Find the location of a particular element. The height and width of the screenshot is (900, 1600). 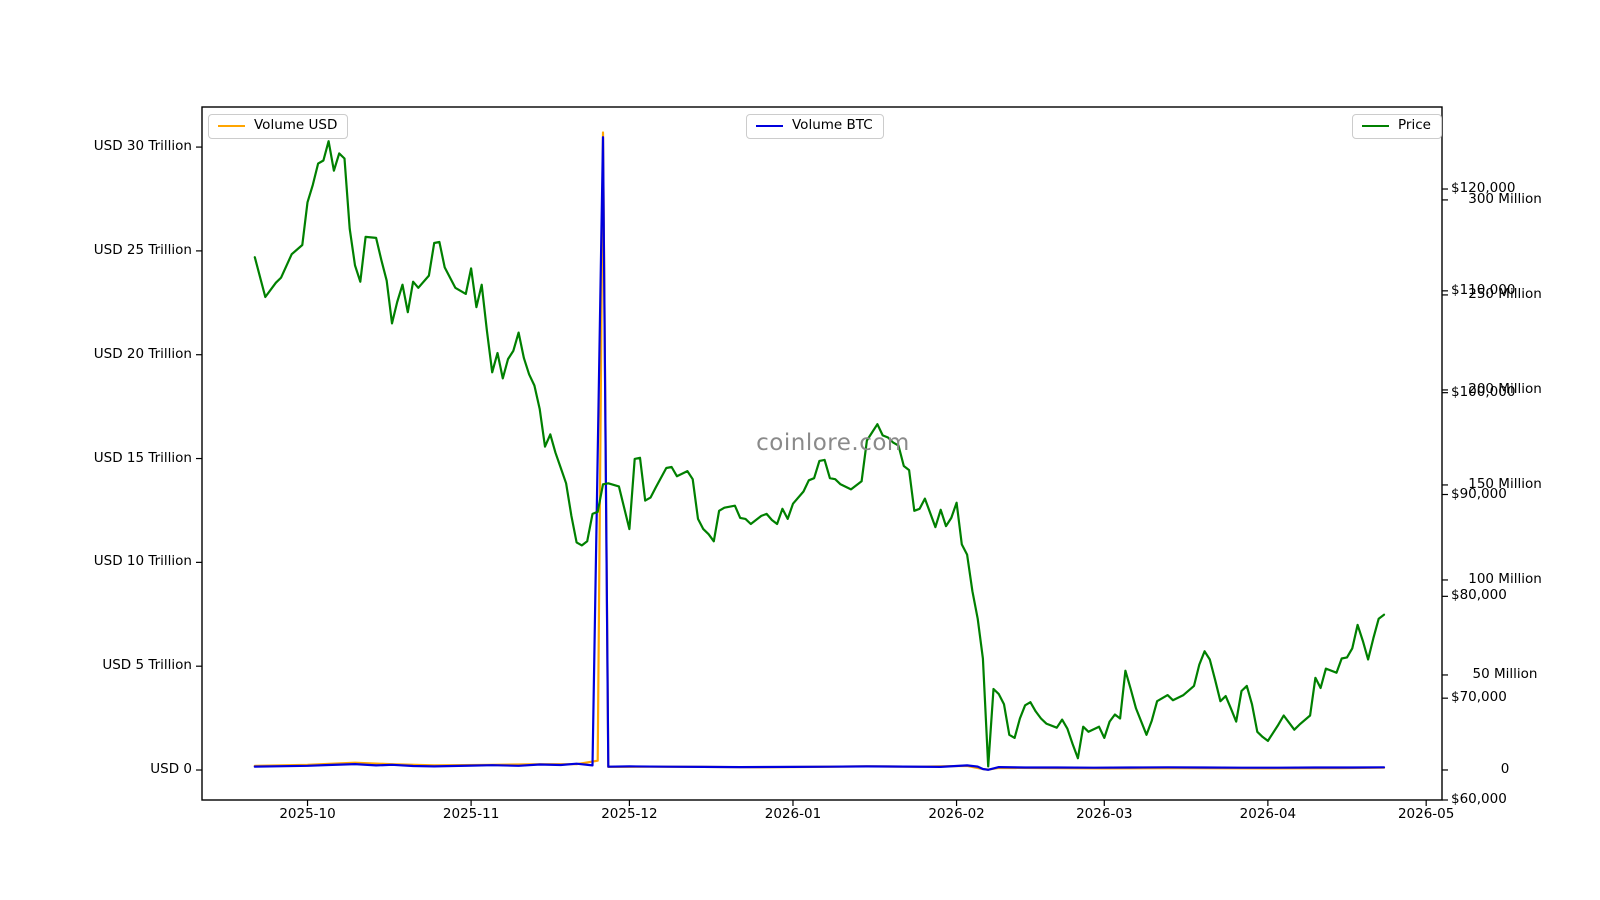

x-tick-label: 2026-01 is located at coordinates (793, 814).